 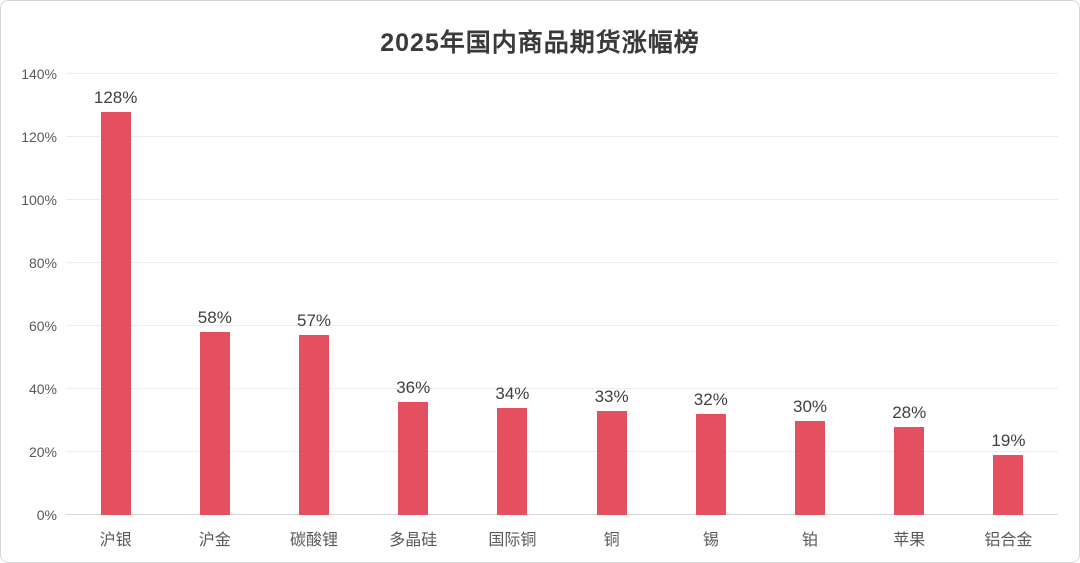 I want to click on bar-value-label: 57%, so click(x=314, y=321).